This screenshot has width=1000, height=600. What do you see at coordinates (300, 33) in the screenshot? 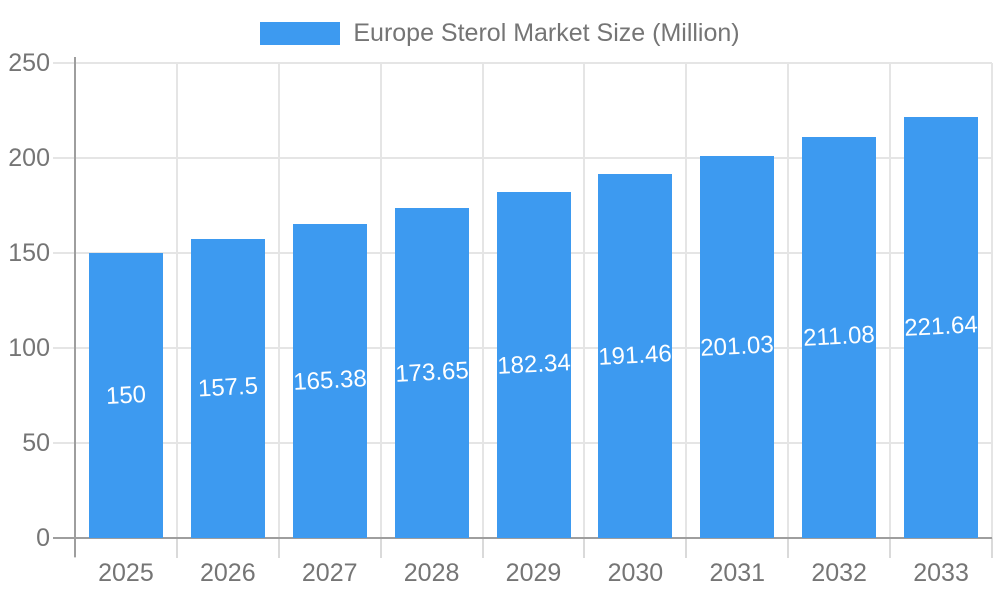
I see `legend-swatch-icon` at bounding box center [300, 33].